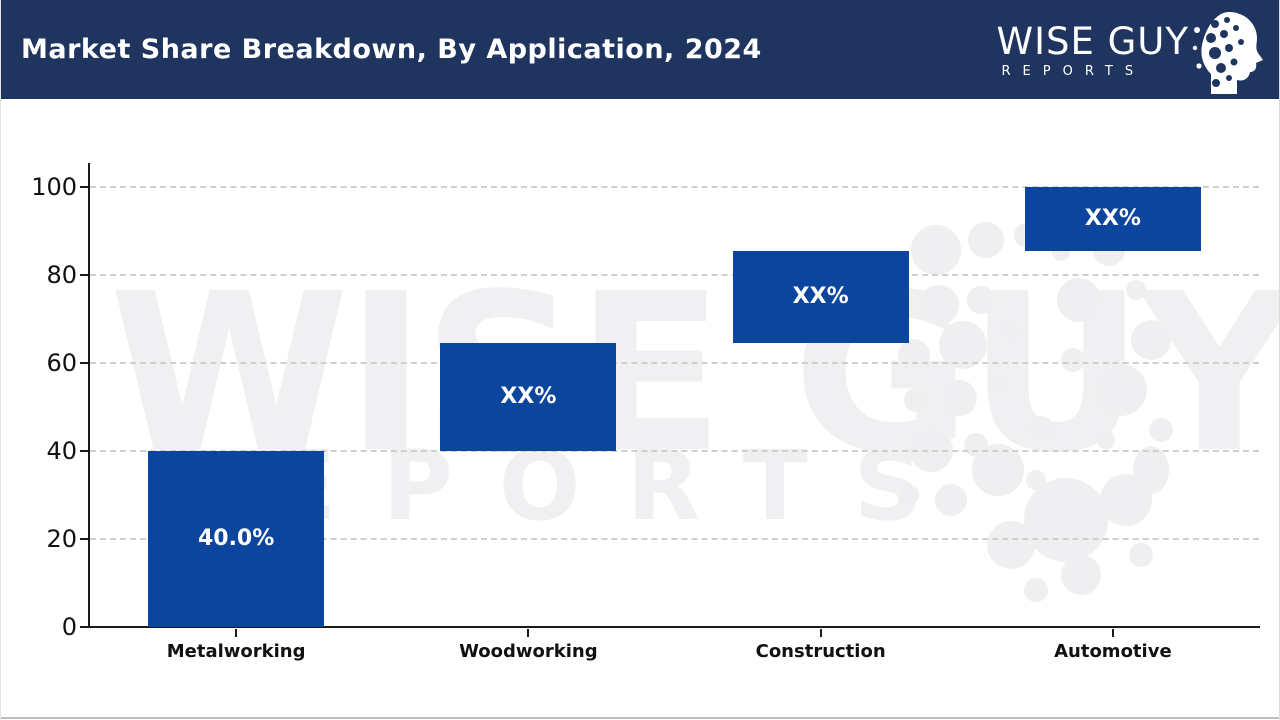 This screenshot has height=720, width=1280. What do you see at coordinates (640, 718) in the screenshot?
I see `bottom-border-line` at bounding box center [640, 718].